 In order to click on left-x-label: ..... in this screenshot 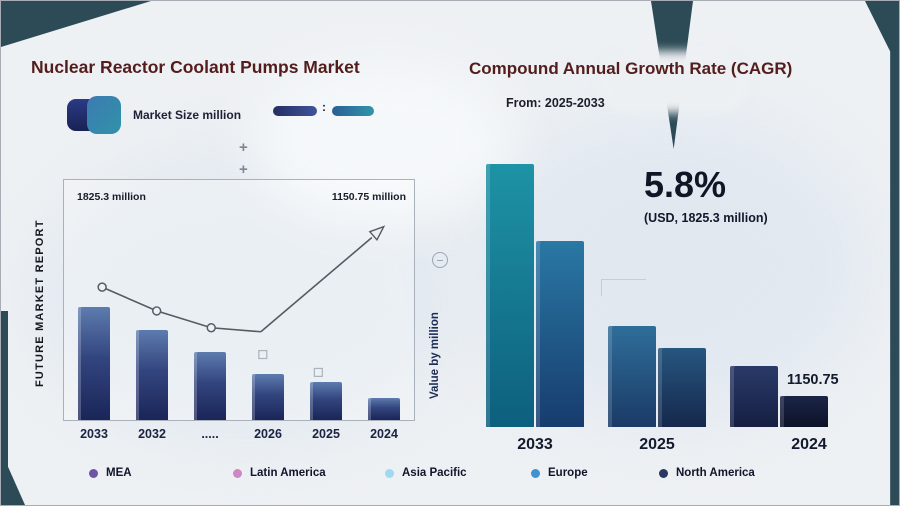, I will do `click(210, 434)`.